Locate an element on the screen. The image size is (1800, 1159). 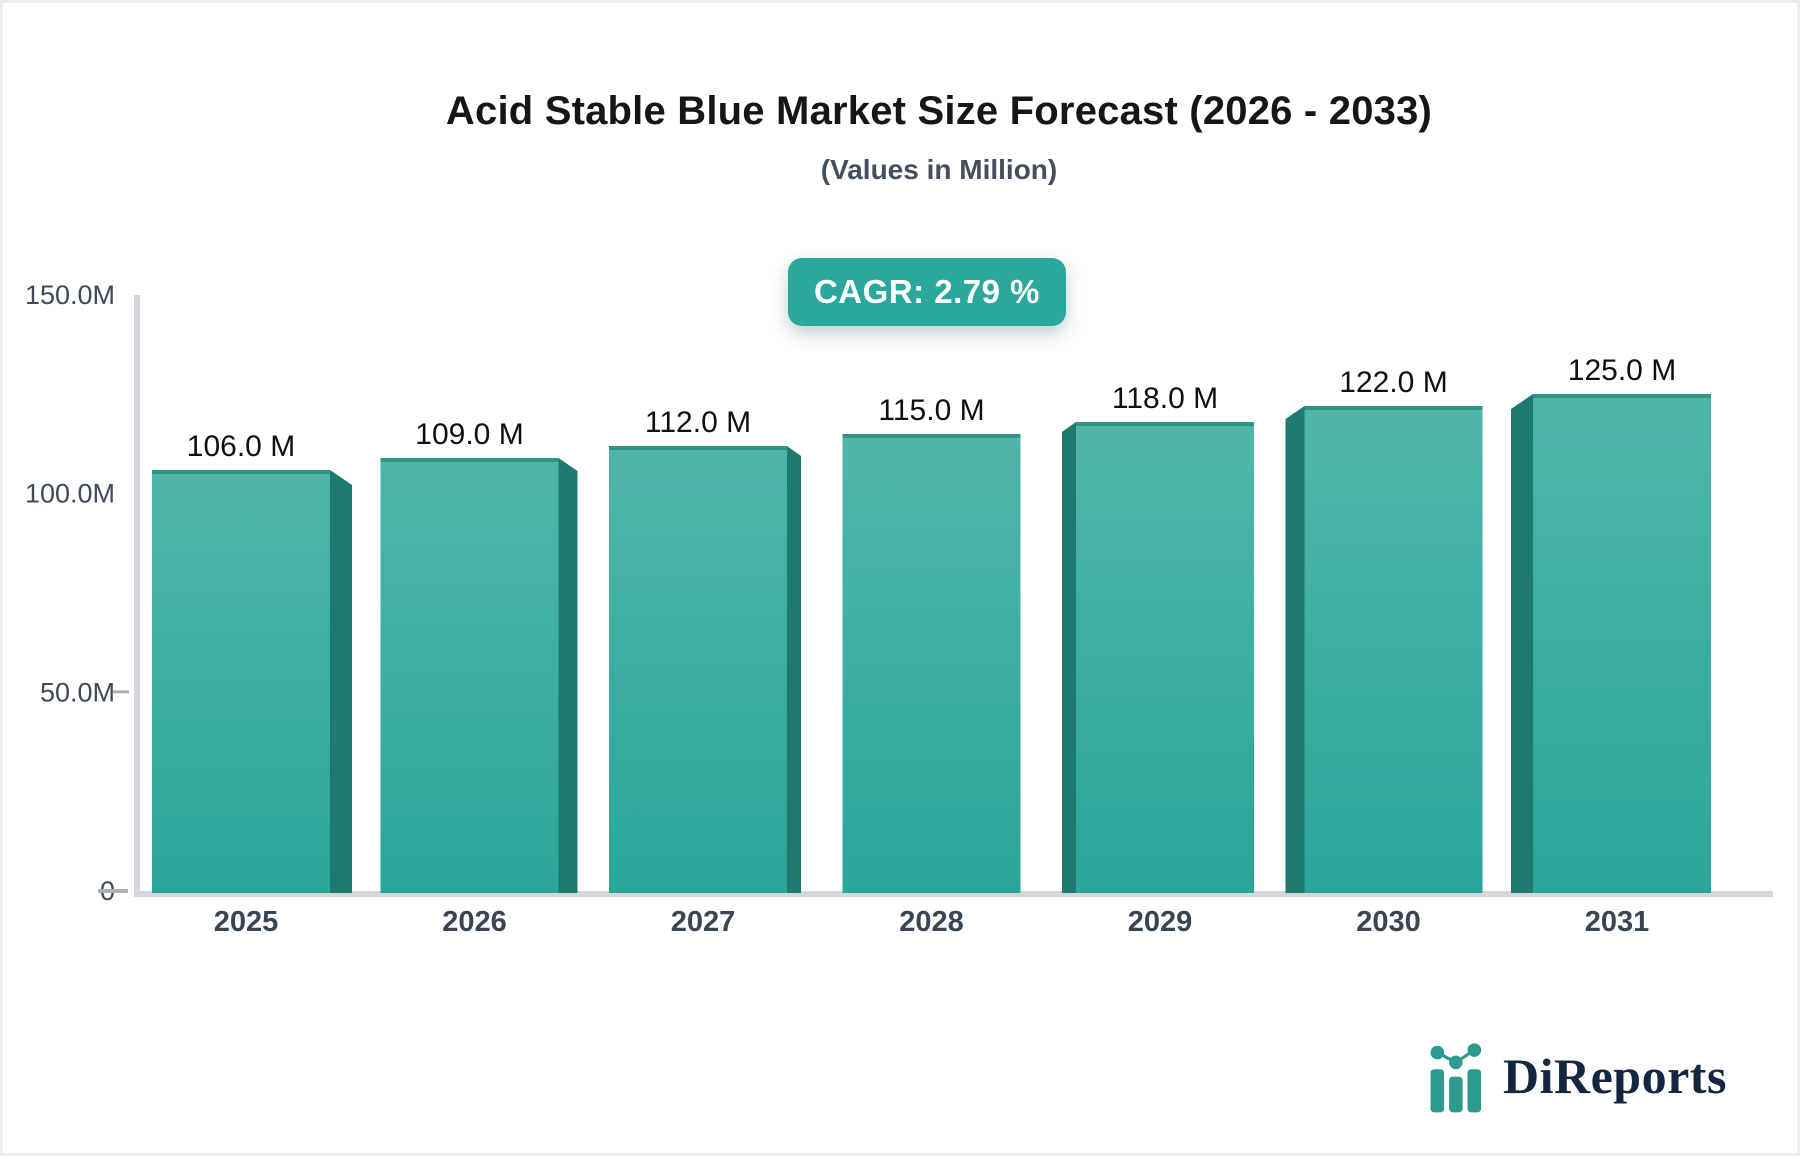
bar-2028: 115.0 M is located at coordinates (931, 643).